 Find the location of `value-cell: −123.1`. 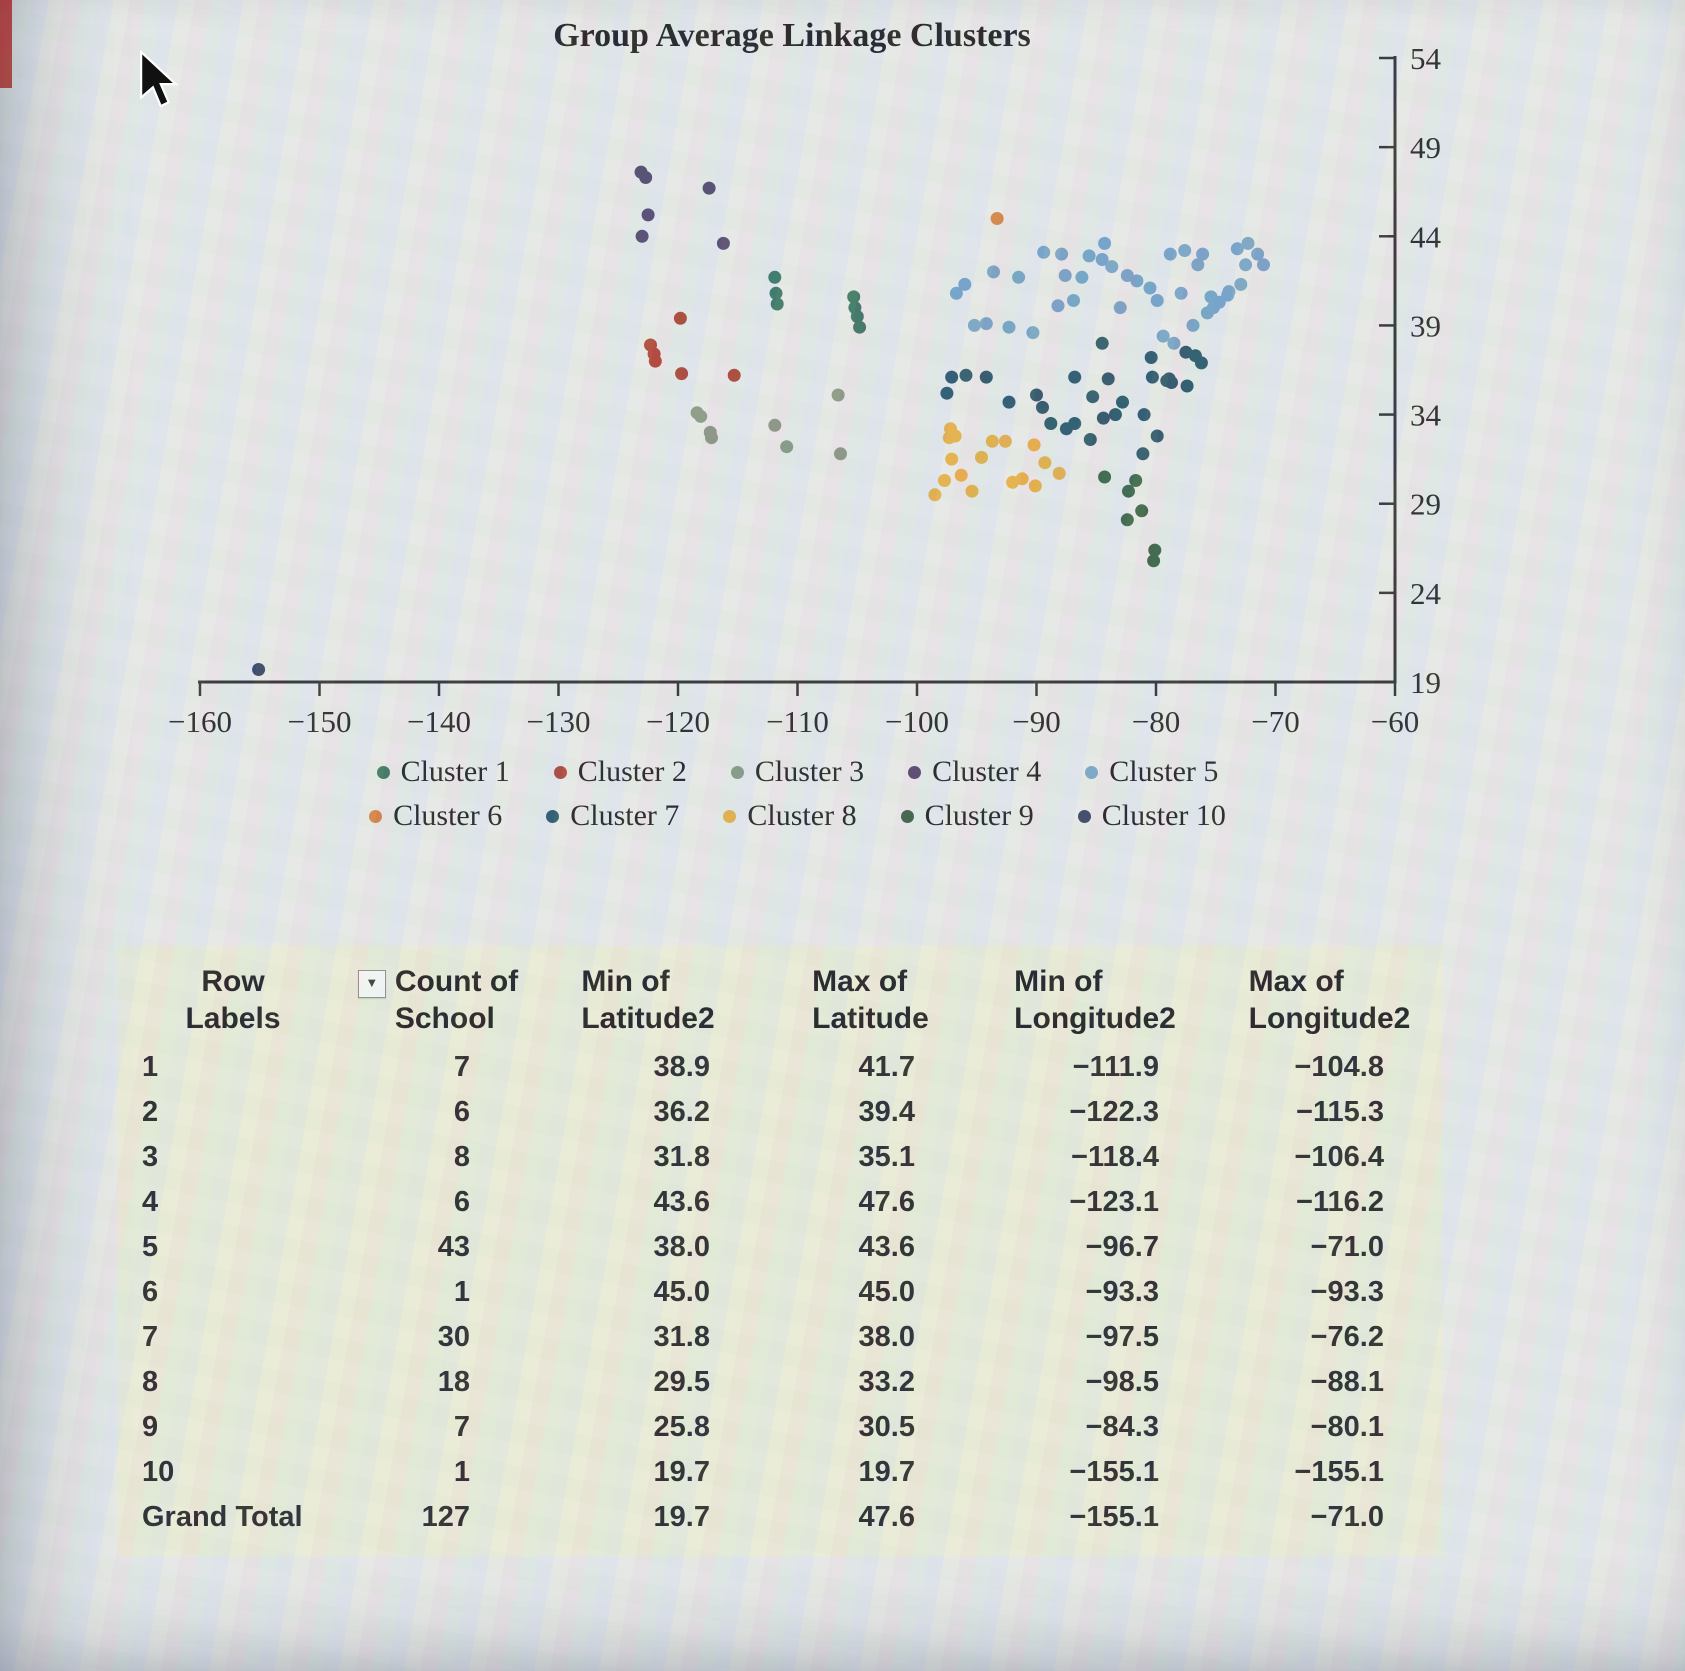

value-cell: −123.1 is located at coordinates (1114, 1202).